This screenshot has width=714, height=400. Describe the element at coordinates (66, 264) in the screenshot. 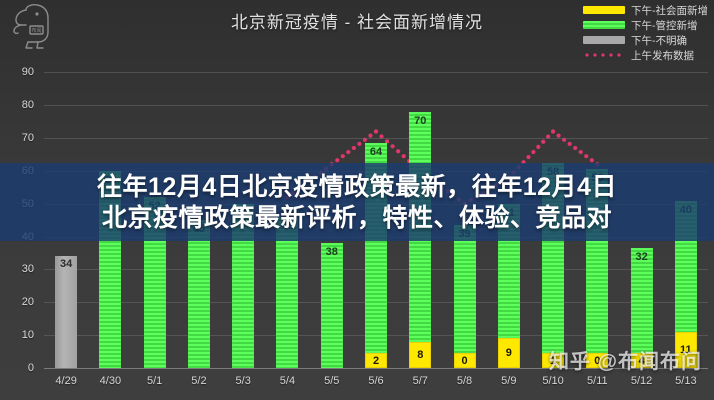

I see `bar-value-label: 34` at that location.